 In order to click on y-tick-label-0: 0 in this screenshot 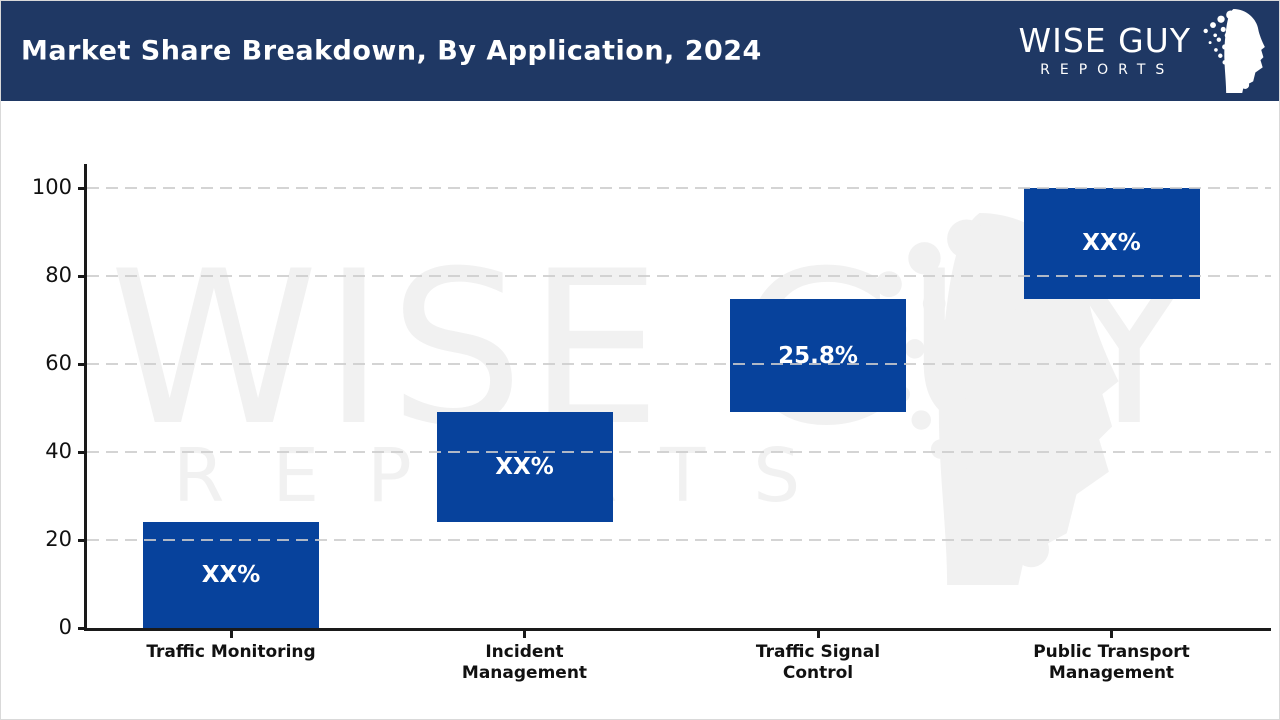, I will do `click(65, 627)`.